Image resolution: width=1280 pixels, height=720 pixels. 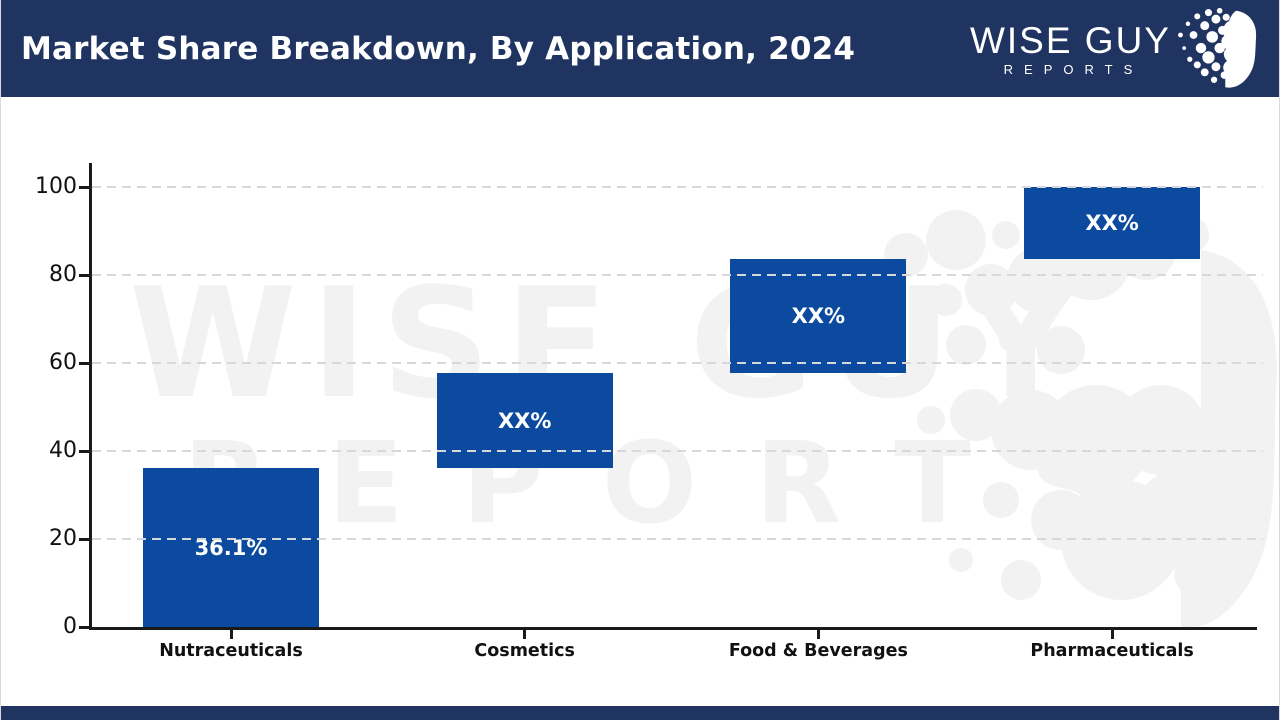 What do you see at coordinates (231, 651) in the screenshot?
I see `x-category-label-0: Nutraceuticals` at bounding box center [231, 651].